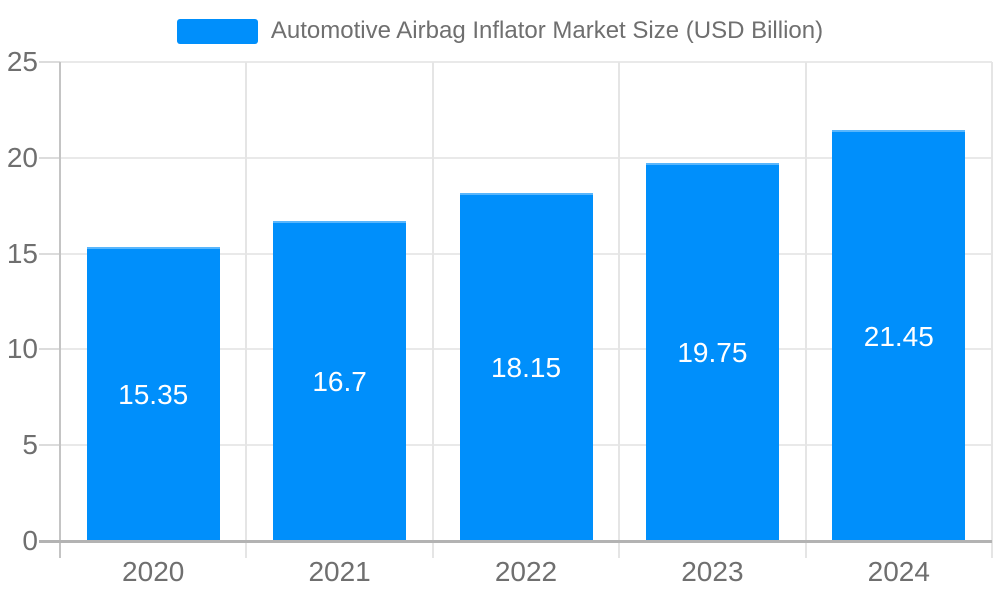 This screenshot has height=600, width=1000. I want to click on y-axis-label: 25, so click(22, 61).